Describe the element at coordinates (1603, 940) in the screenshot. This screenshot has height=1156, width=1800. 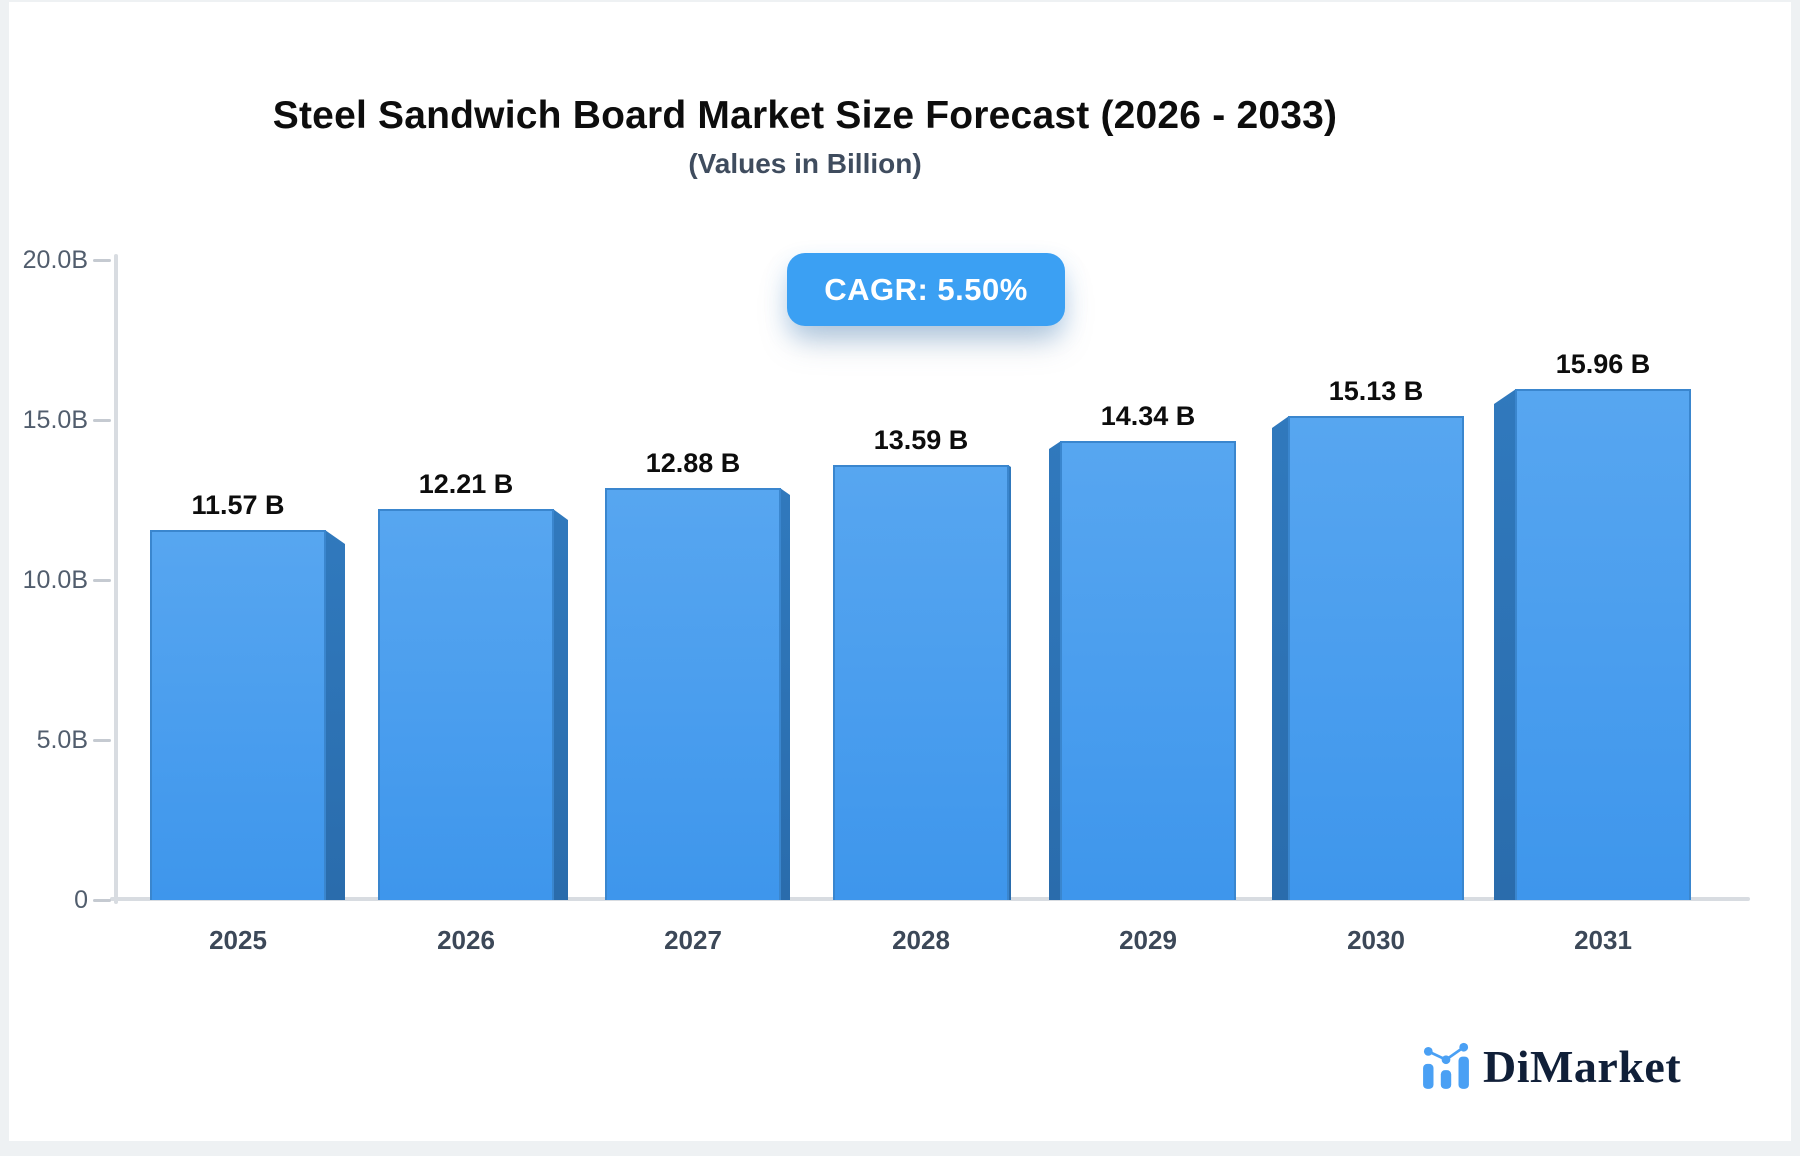
I see `x-axis-category-label: 2031` at that location.